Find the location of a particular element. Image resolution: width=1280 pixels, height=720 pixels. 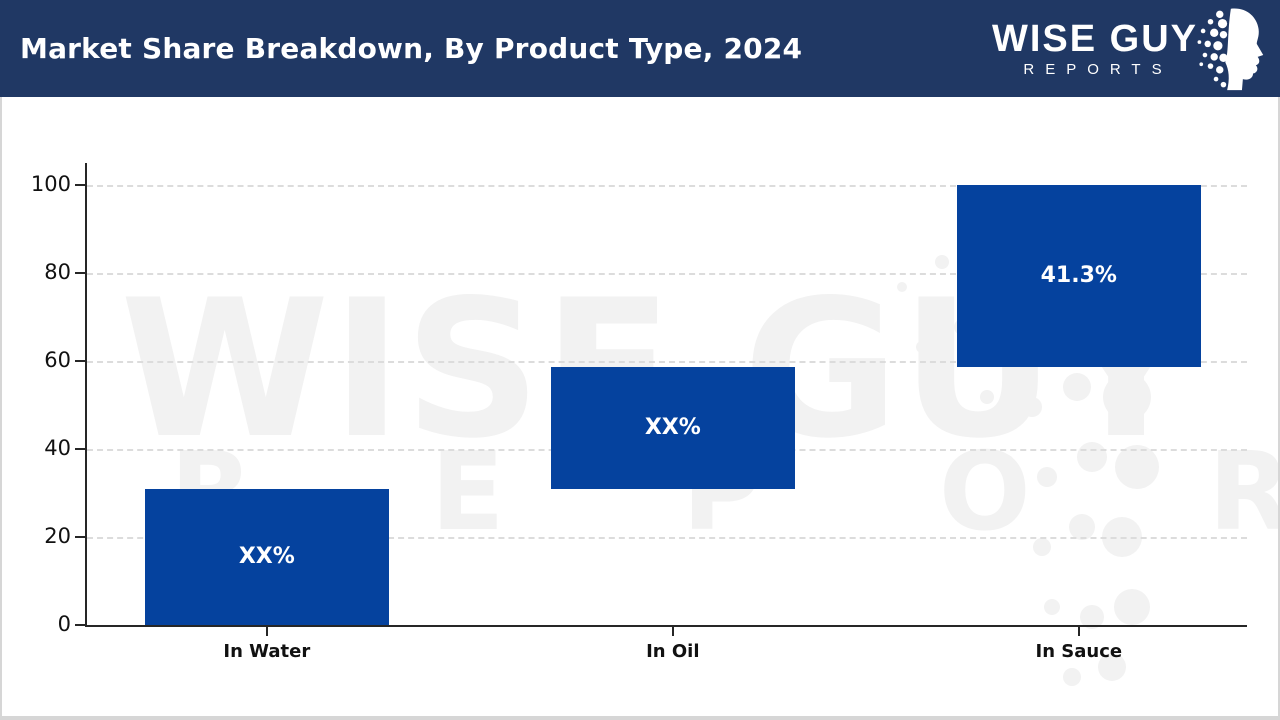

y-tick-label-100: 100 is located at coordinates (50, 183).